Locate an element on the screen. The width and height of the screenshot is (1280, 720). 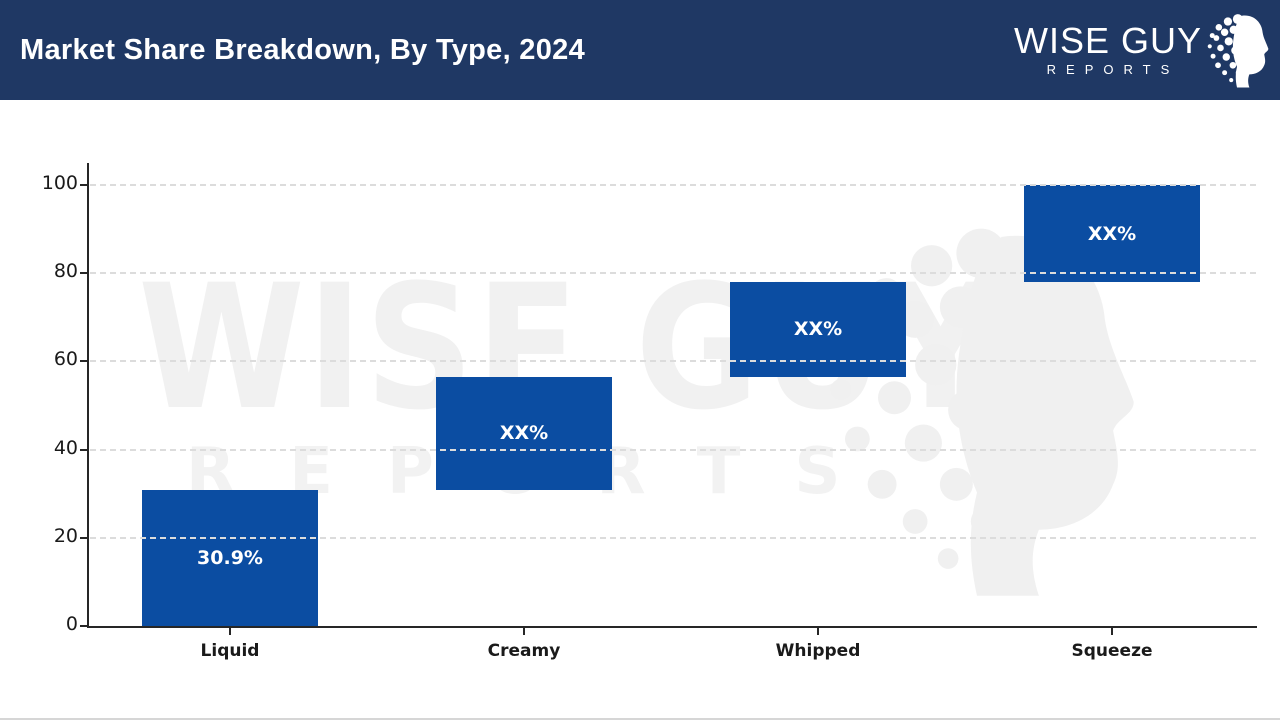
bar-value-label: 30.9% is located at coordinates (230, 557).